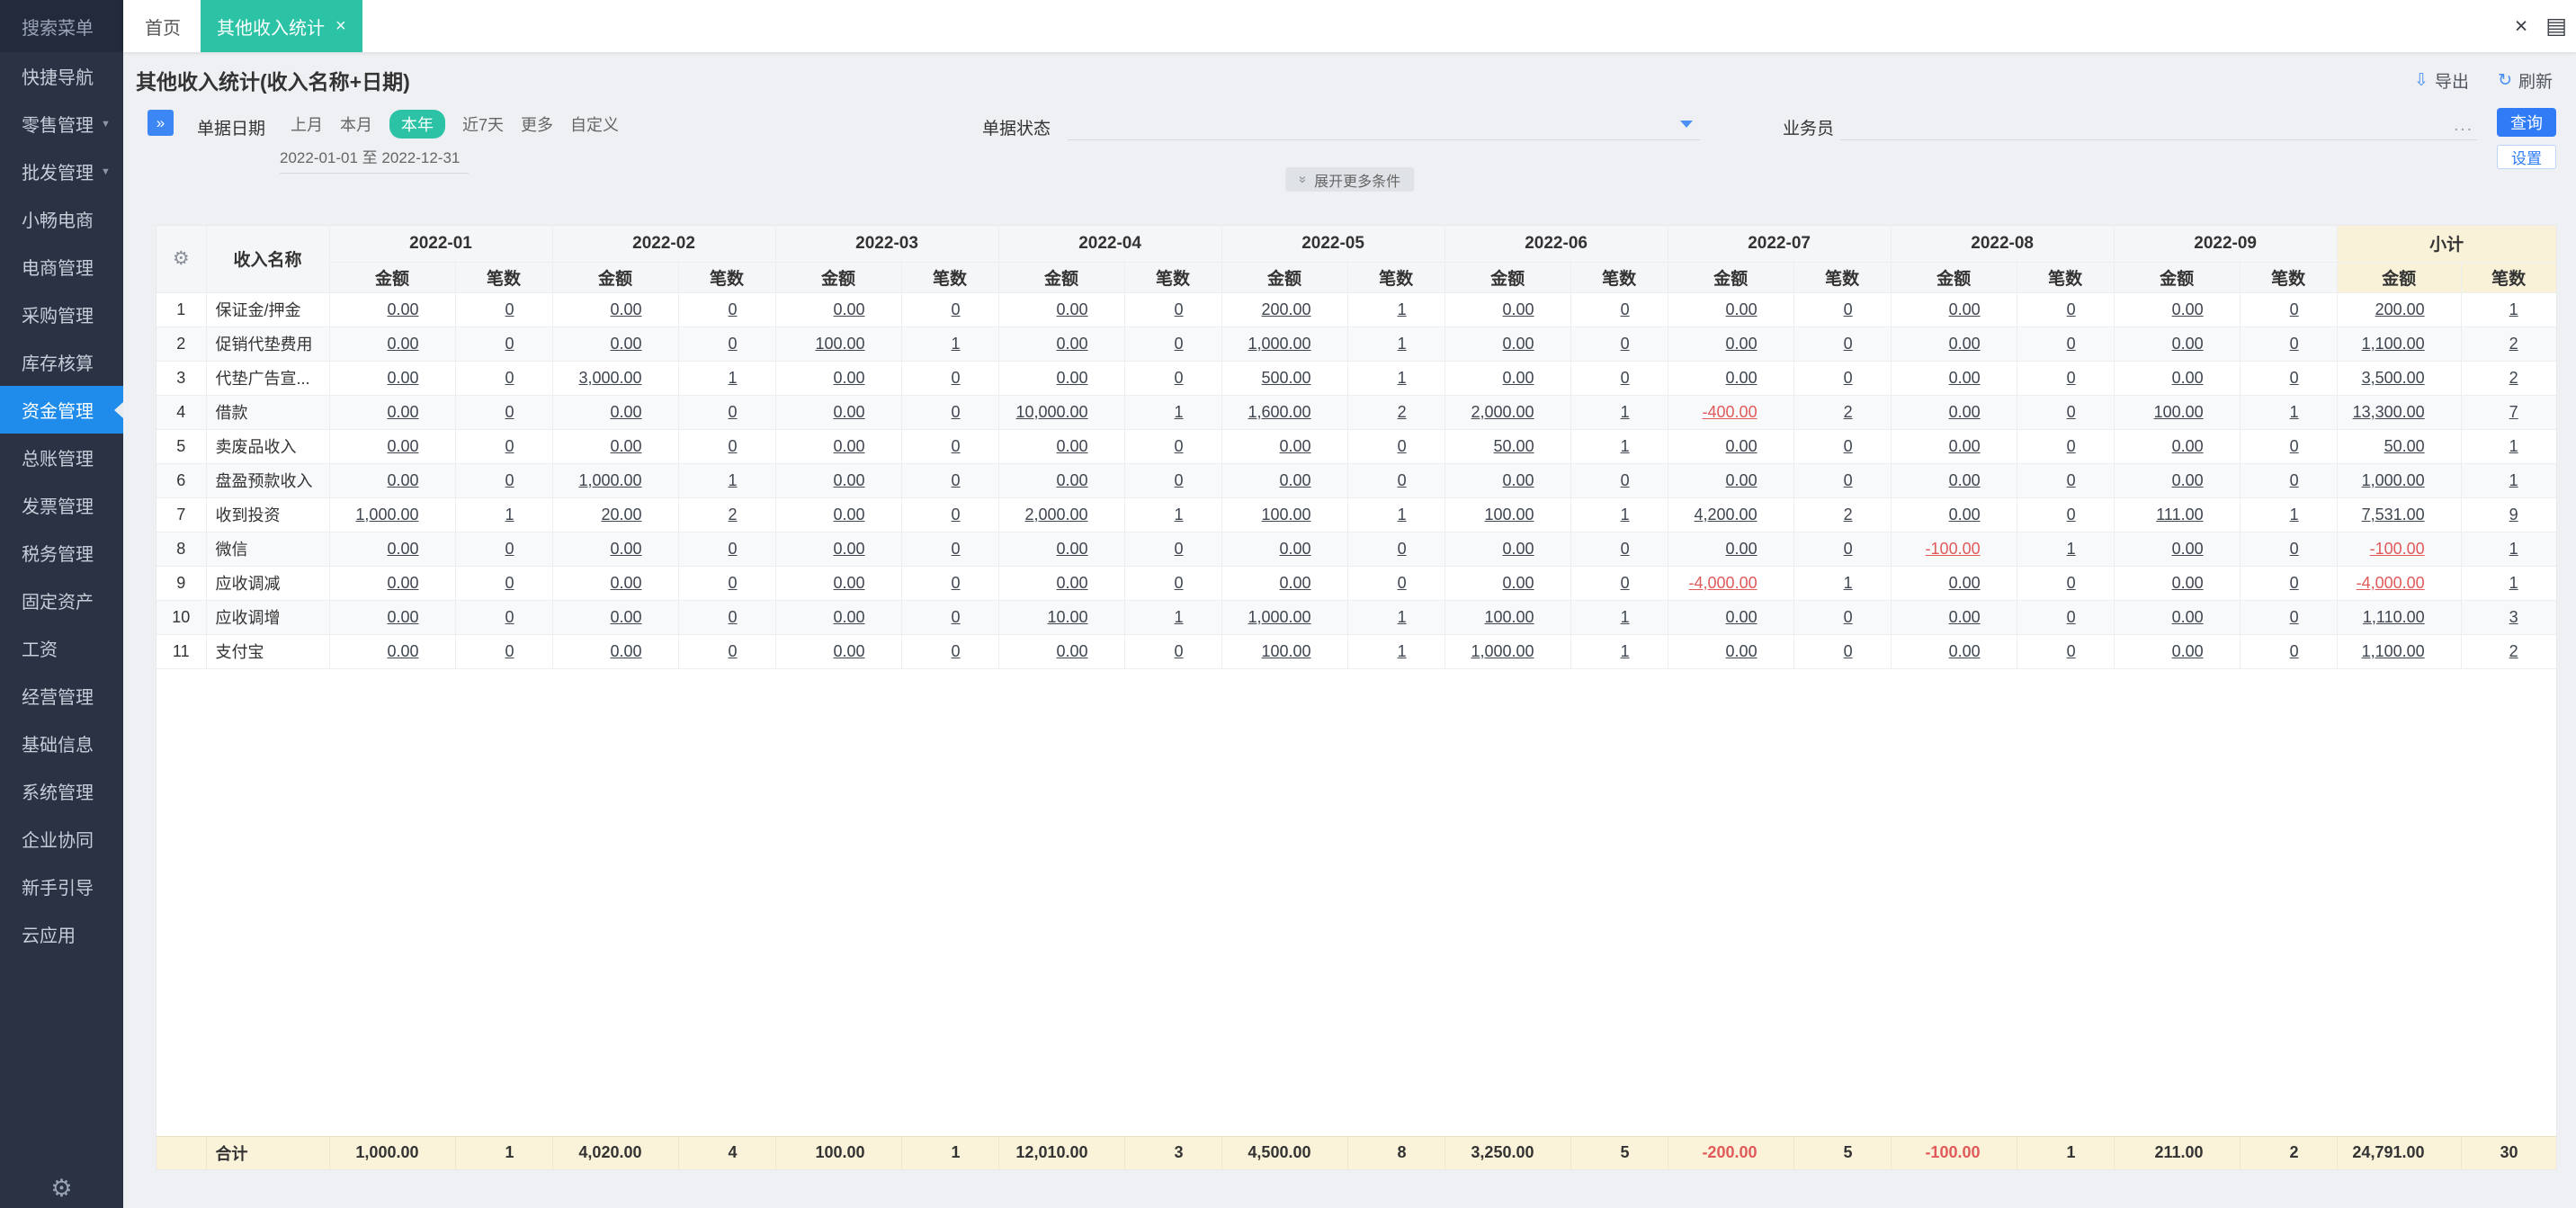 This screenshot has height=1208, width=2576. What do you see at coordinates (483, 125) in the screenshot?
I see `date-option: 近7天` at bounding box center [483, 125].